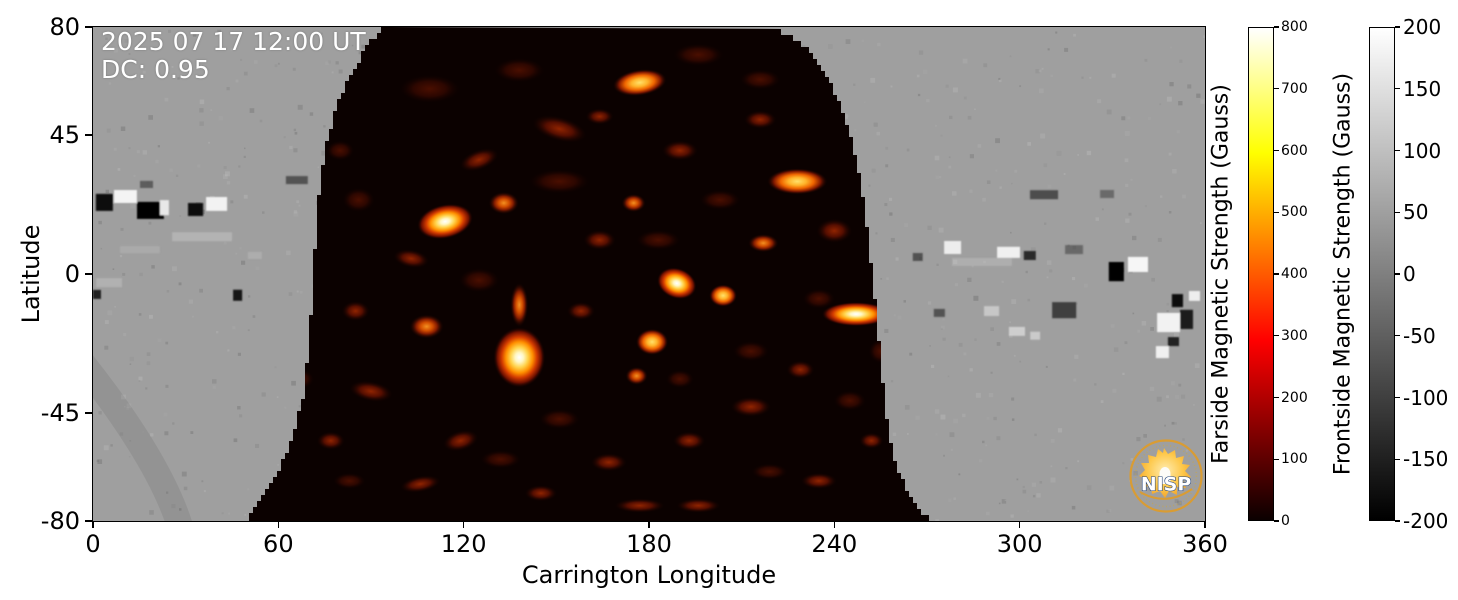 The image size is (1458, 600). Describe the element at coordinates (1426, 459) in the screenshot. I see `colorbar-tick-label: -150` at that location.